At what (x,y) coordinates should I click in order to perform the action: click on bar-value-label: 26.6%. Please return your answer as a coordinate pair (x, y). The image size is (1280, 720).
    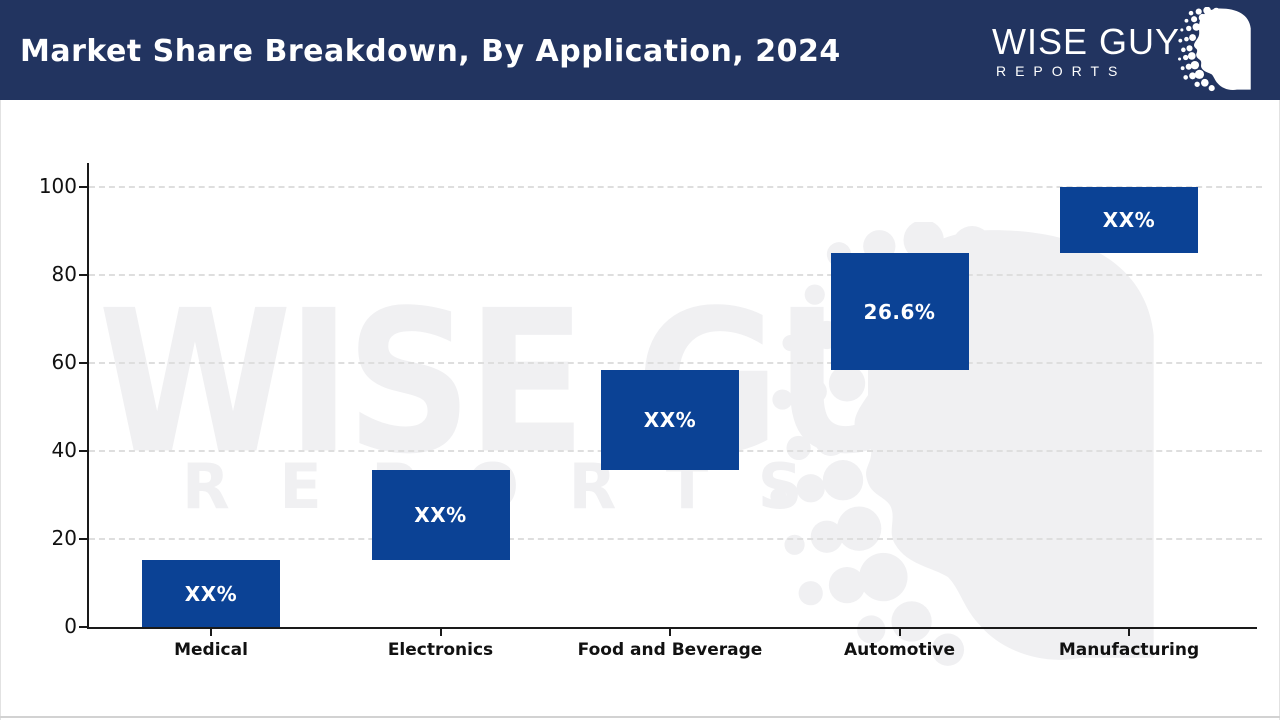
    Looking at the image, I should click on (899, 311).